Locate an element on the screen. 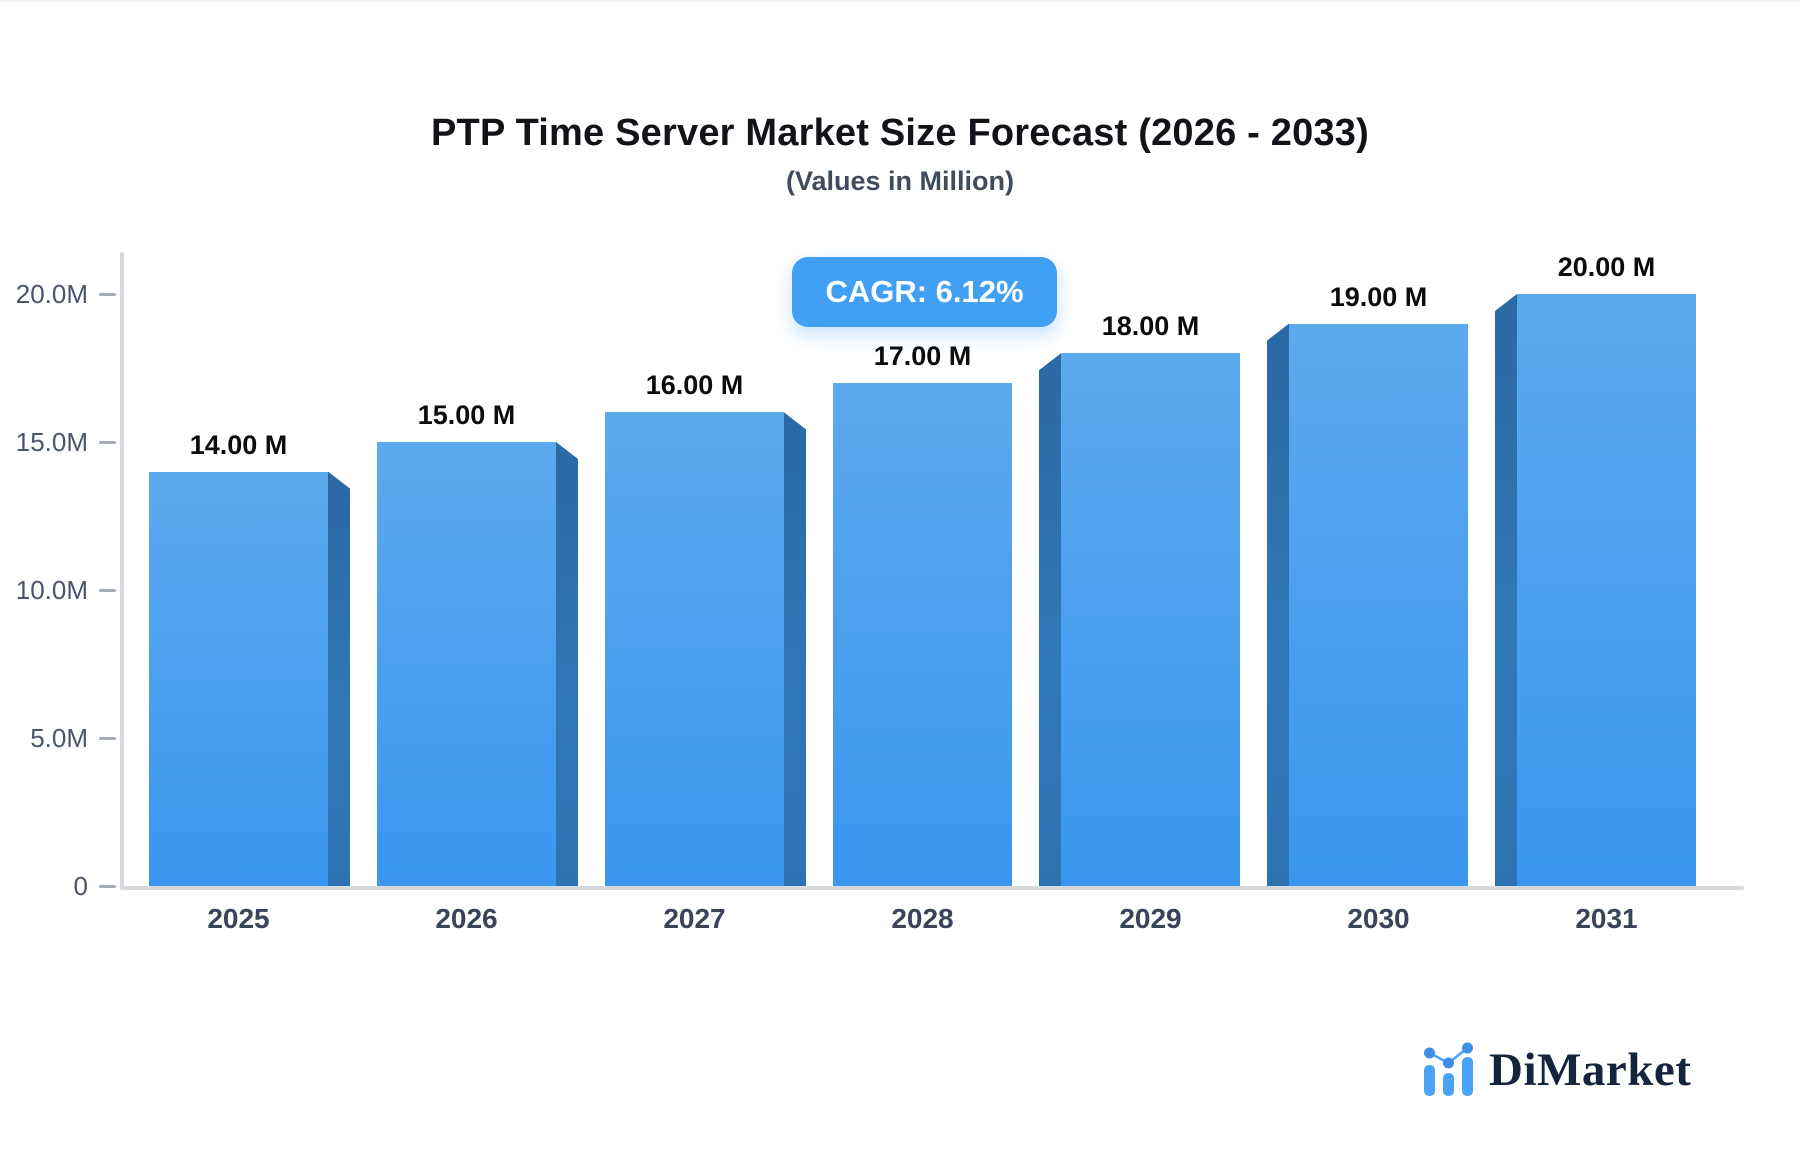  y-axis-label: 20.0M is located at coordinates (51, 294).